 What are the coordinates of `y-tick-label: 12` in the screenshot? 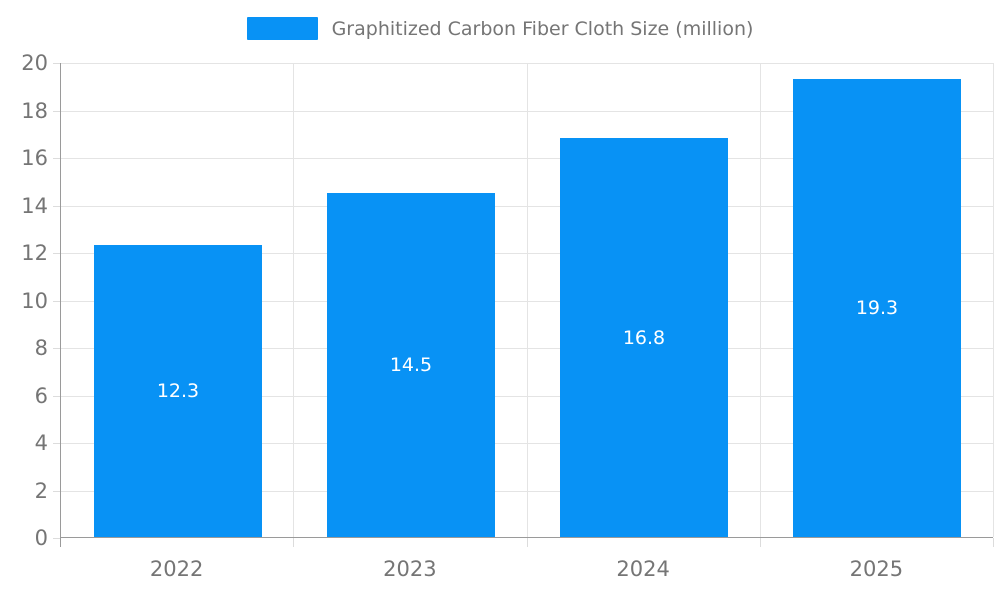 It's located at (34, 253).